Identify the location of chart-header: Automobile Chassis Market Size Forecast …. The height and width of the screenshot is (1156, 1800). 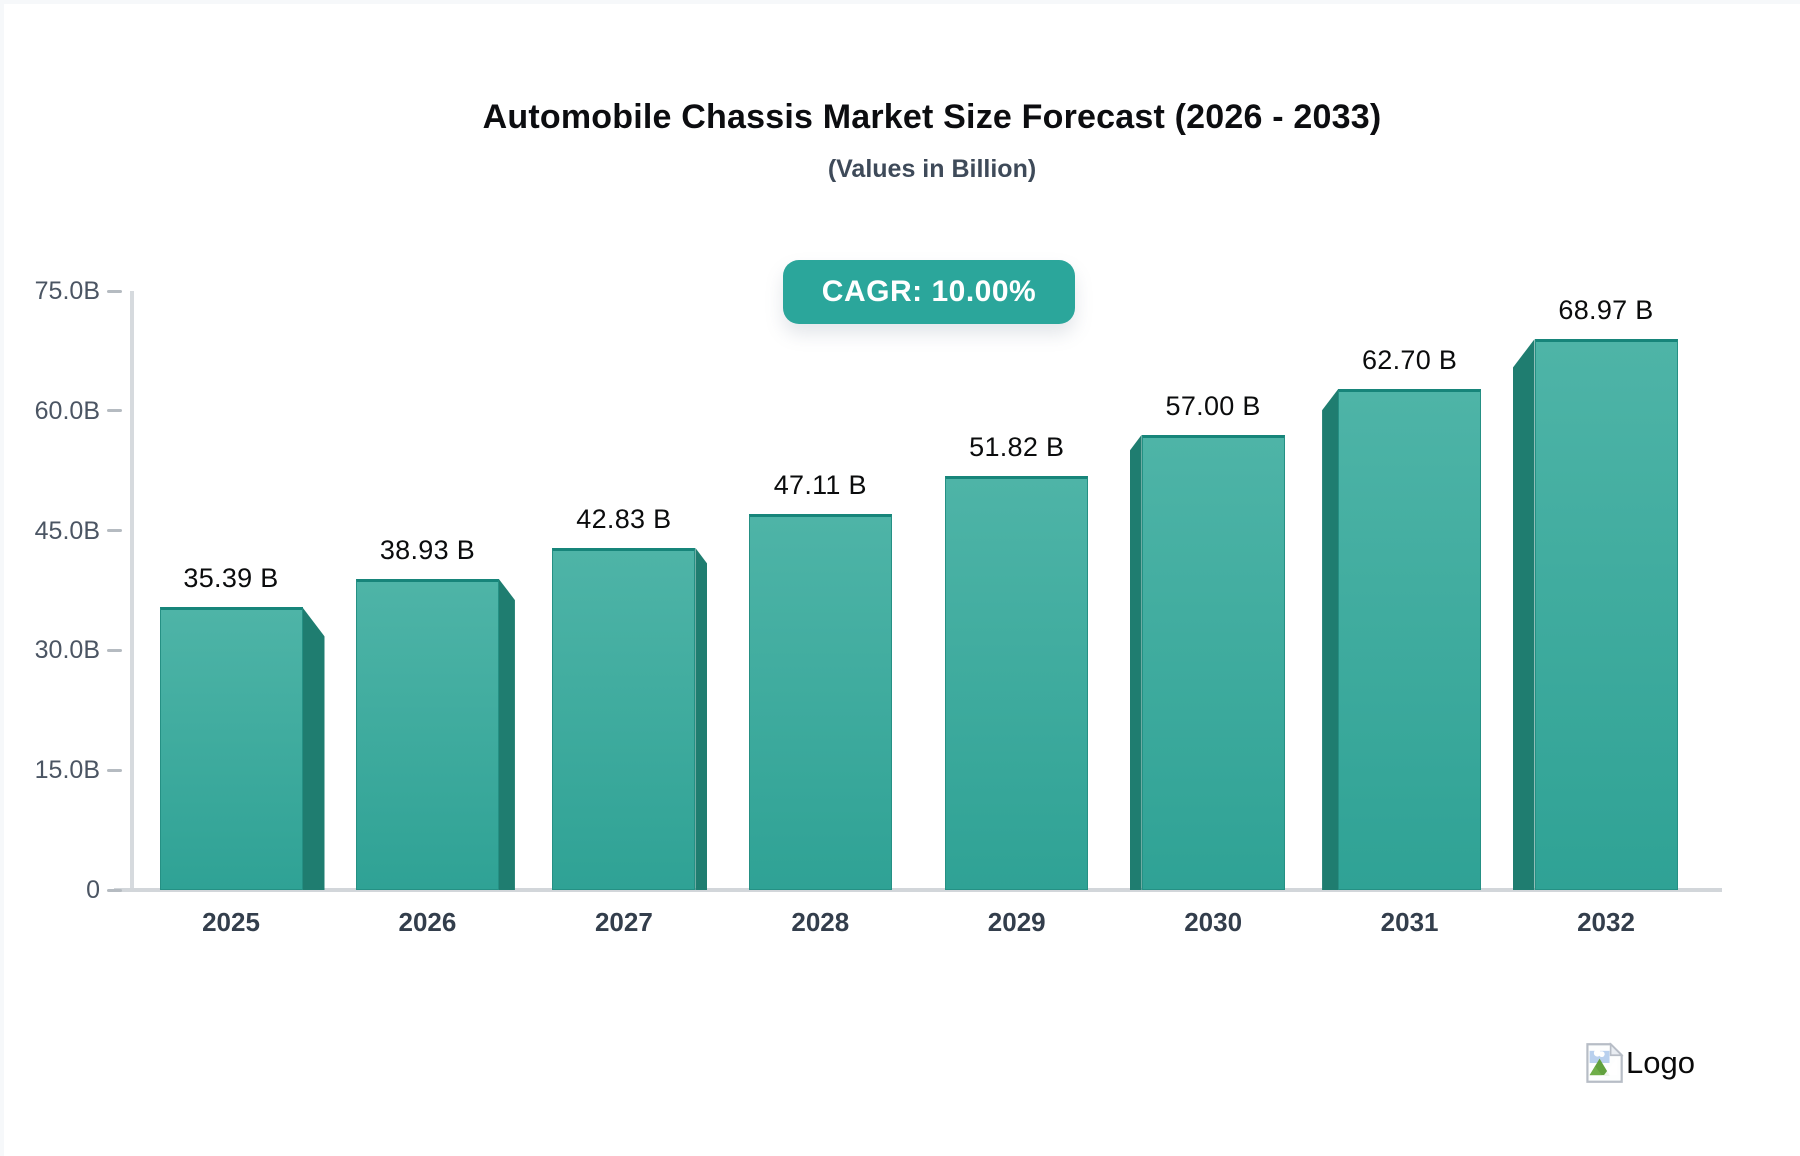
(932, 141).